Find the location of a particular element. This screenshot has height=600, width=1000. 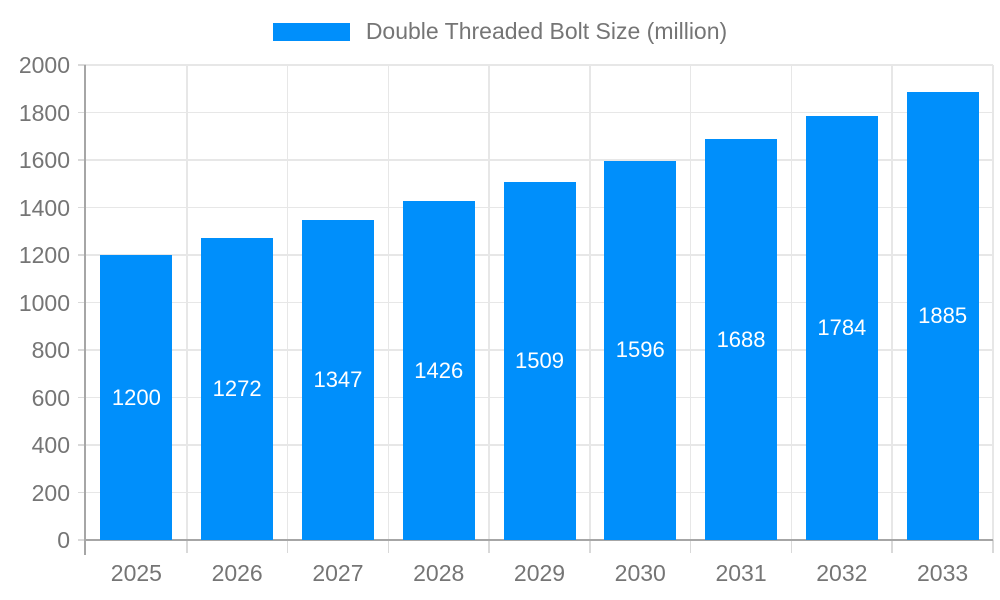

bar-2027: 1347 is located at coordinates (337, 380).